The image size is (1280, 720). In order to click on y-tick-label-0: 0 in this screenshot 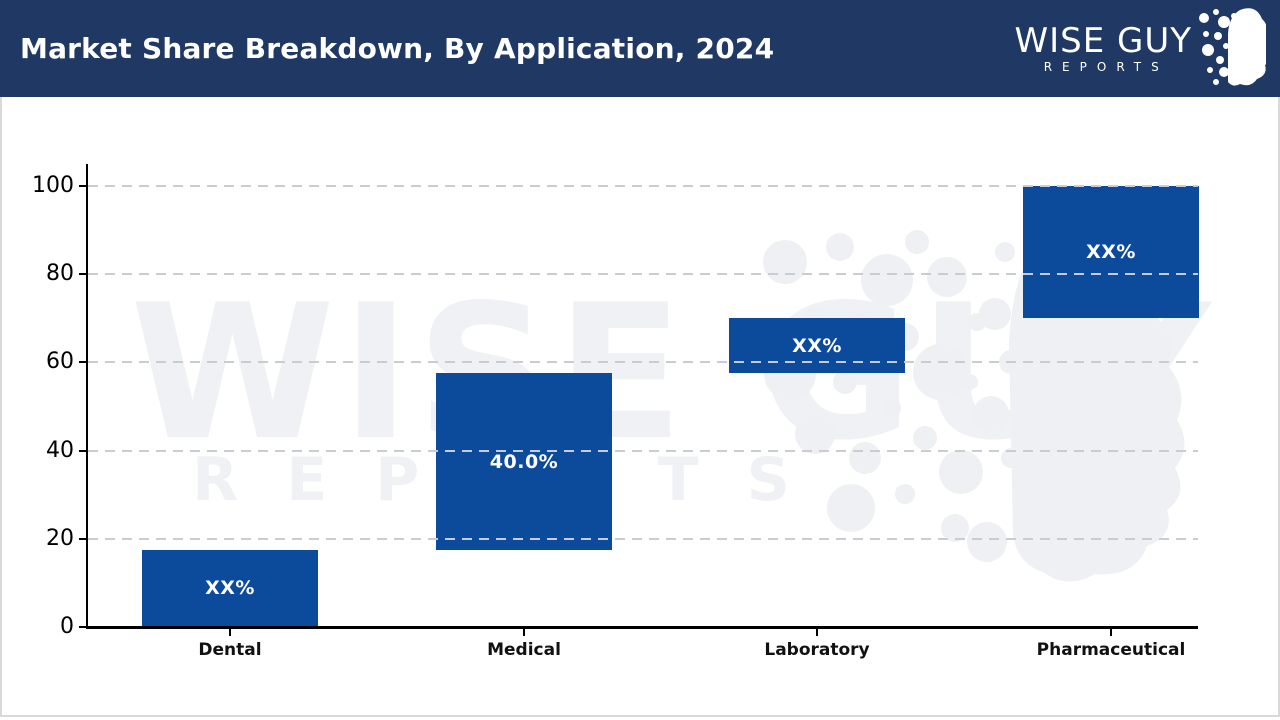, I will do `click(67, 626)`.